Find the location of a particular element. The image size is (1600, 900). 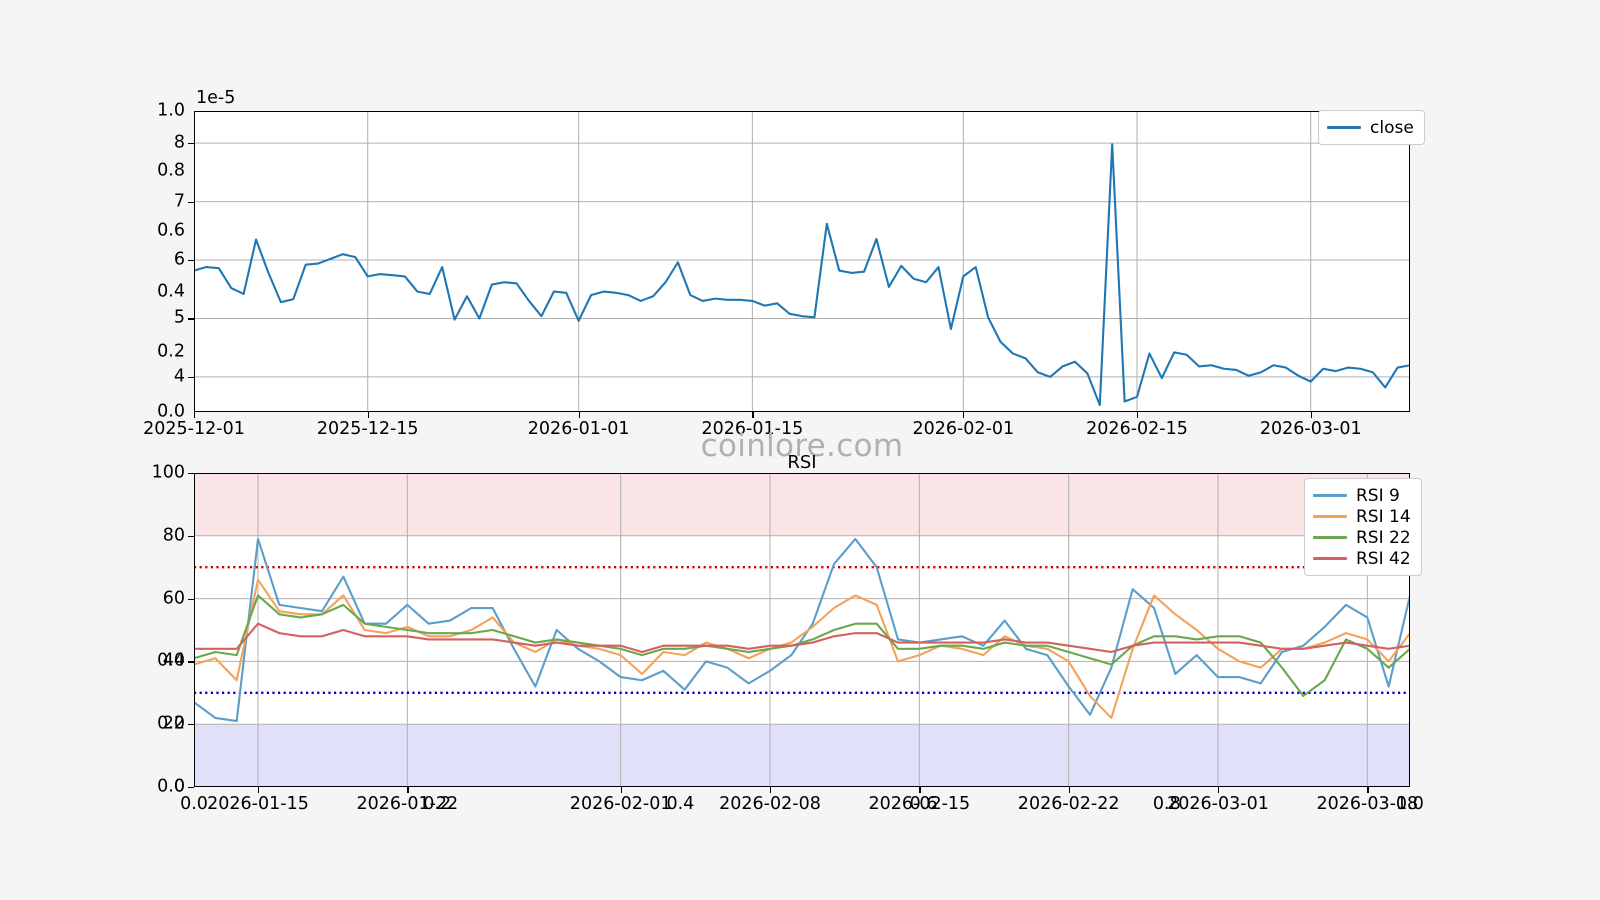

rsi-overlay-xtick-label: 0.2 is located at coordinates (437, 804).